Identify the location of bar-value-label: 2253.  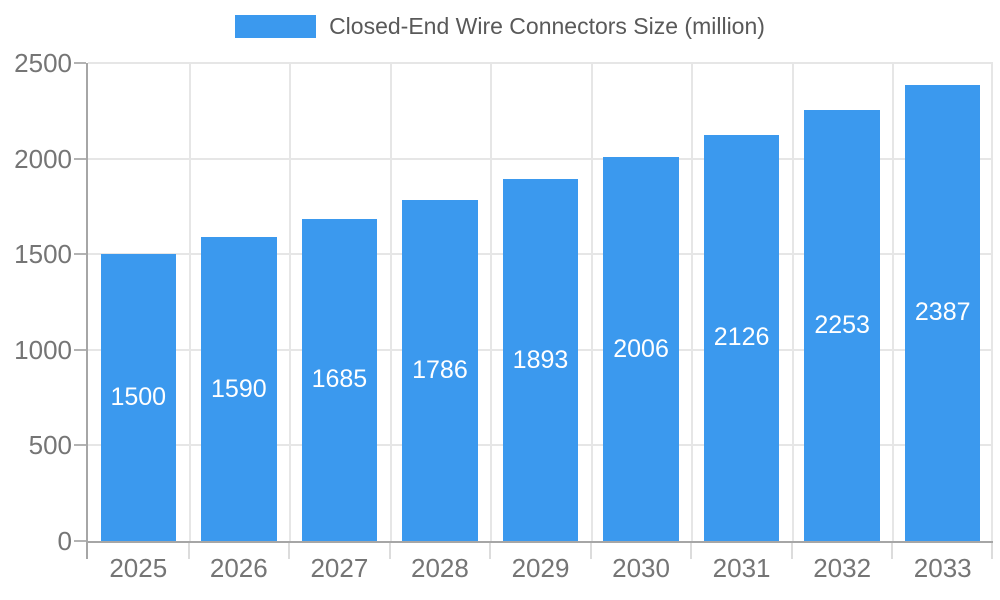
(842, 325).